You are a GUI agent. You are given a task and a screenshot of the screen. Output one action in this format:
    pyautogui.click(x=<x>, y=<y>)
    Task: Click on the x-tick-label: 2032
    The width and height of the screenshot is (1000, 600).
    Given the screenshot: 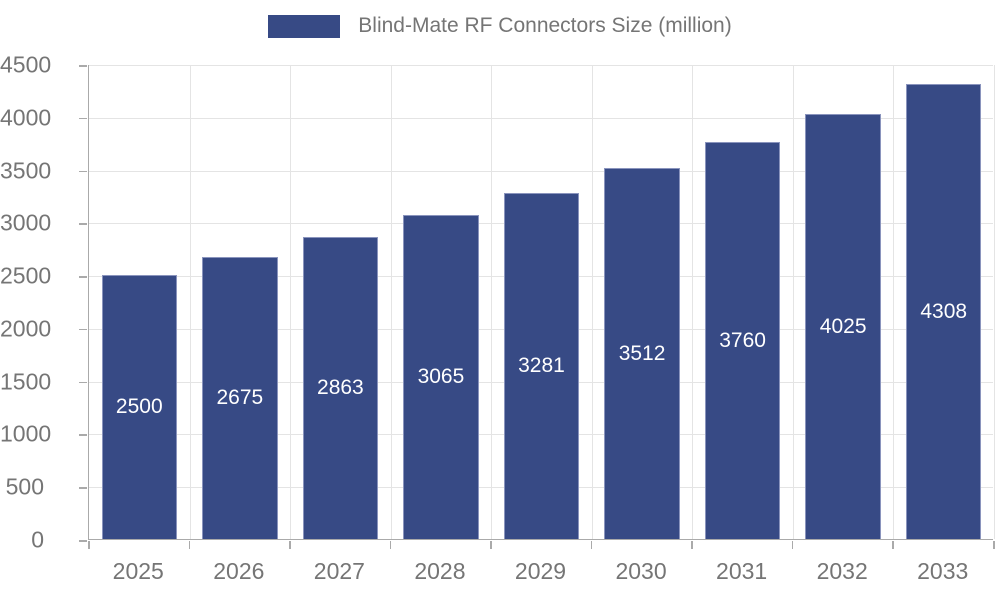 What is the action you would take?
    pyautogui.click(x=842, y=571)
    